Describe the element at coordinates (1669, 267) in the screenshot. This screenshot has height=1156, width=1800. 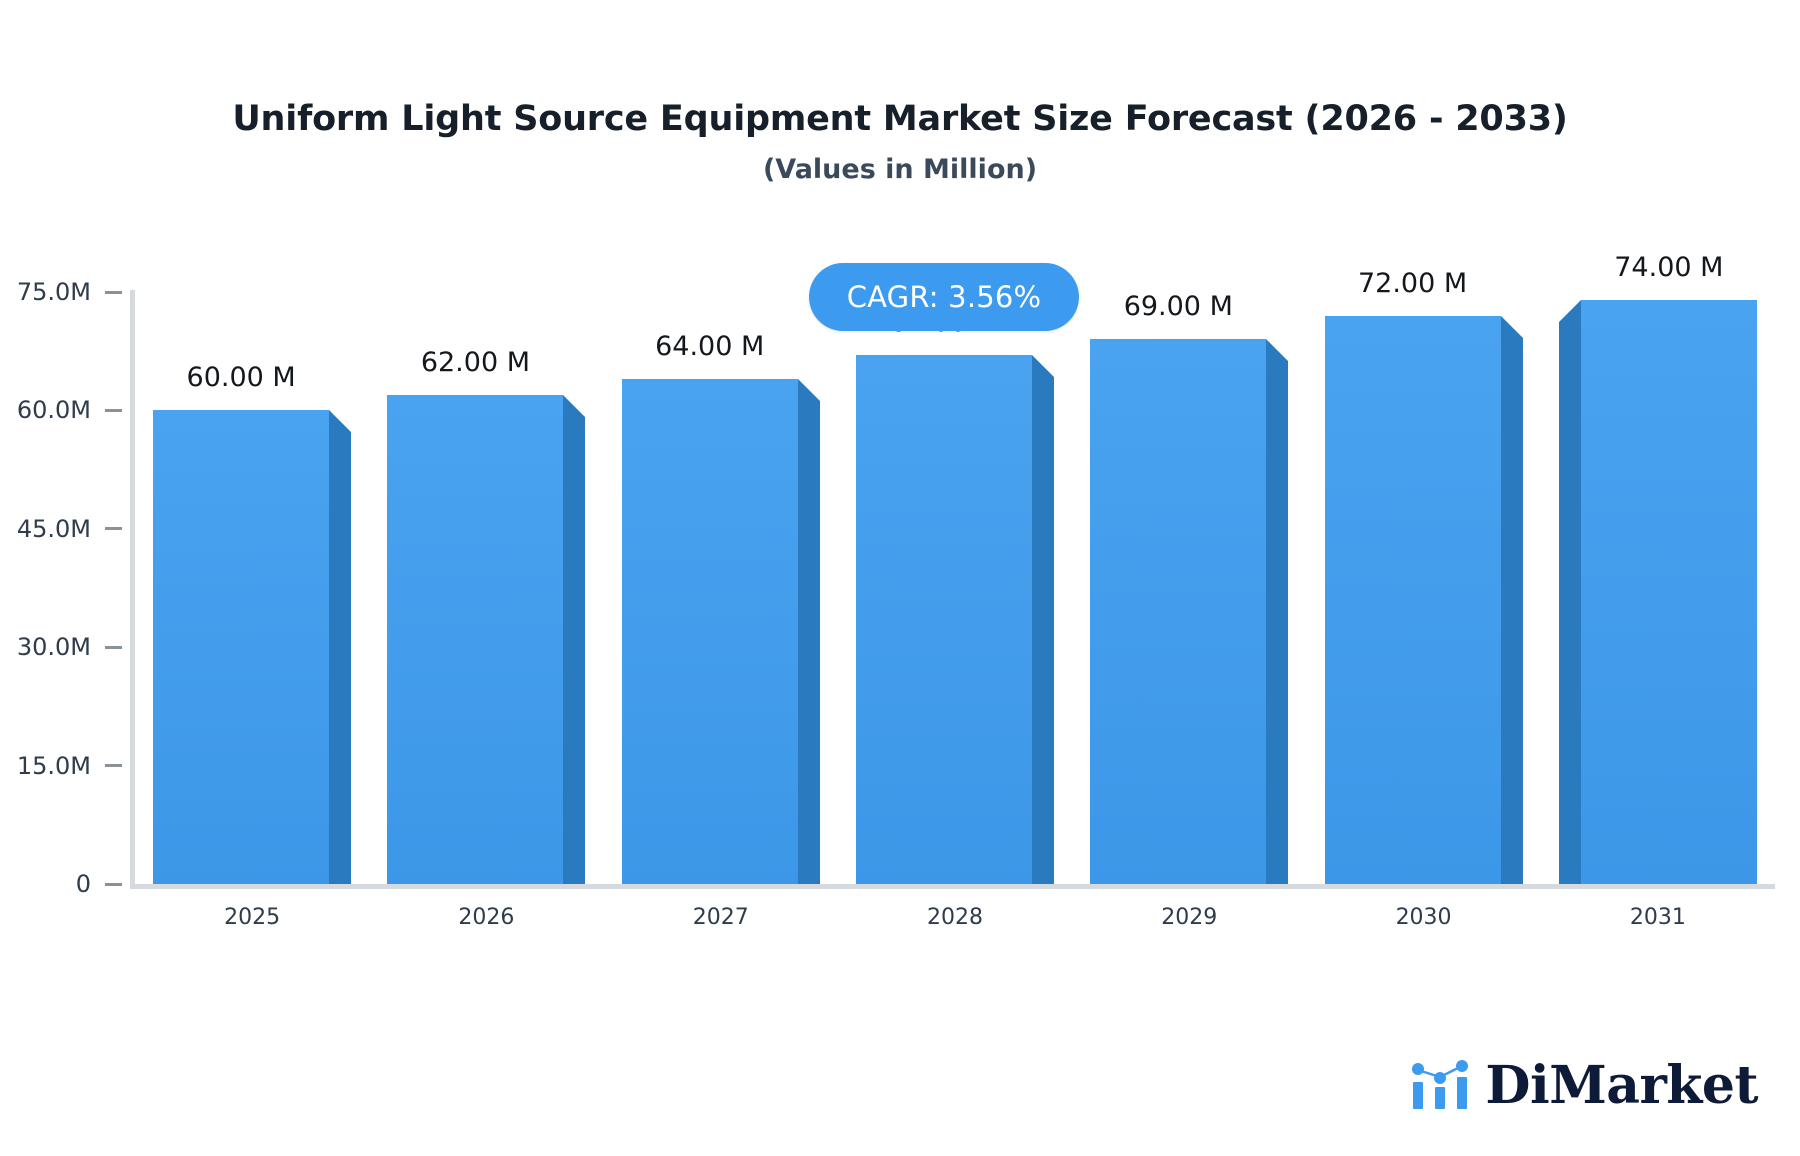
I see `bar-value-label: 74.00 M` at that location.